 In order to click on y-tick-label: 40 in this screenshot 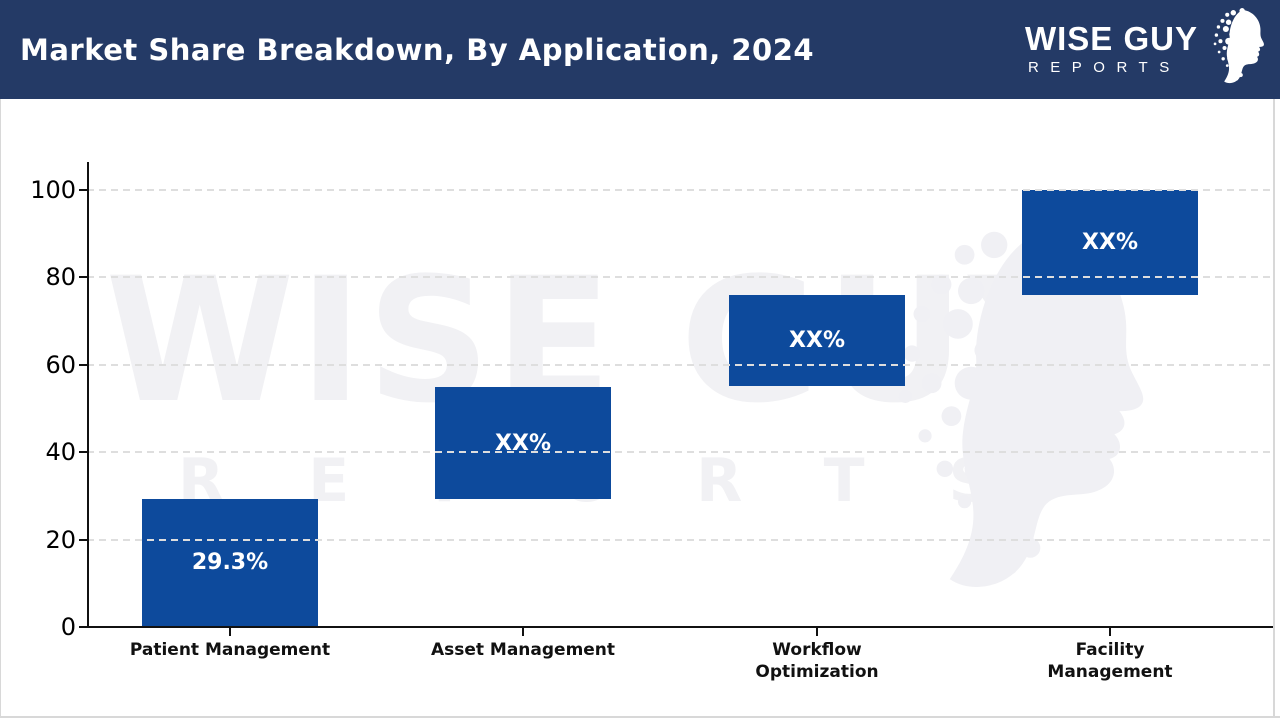, I will do `click(60, 452)`.